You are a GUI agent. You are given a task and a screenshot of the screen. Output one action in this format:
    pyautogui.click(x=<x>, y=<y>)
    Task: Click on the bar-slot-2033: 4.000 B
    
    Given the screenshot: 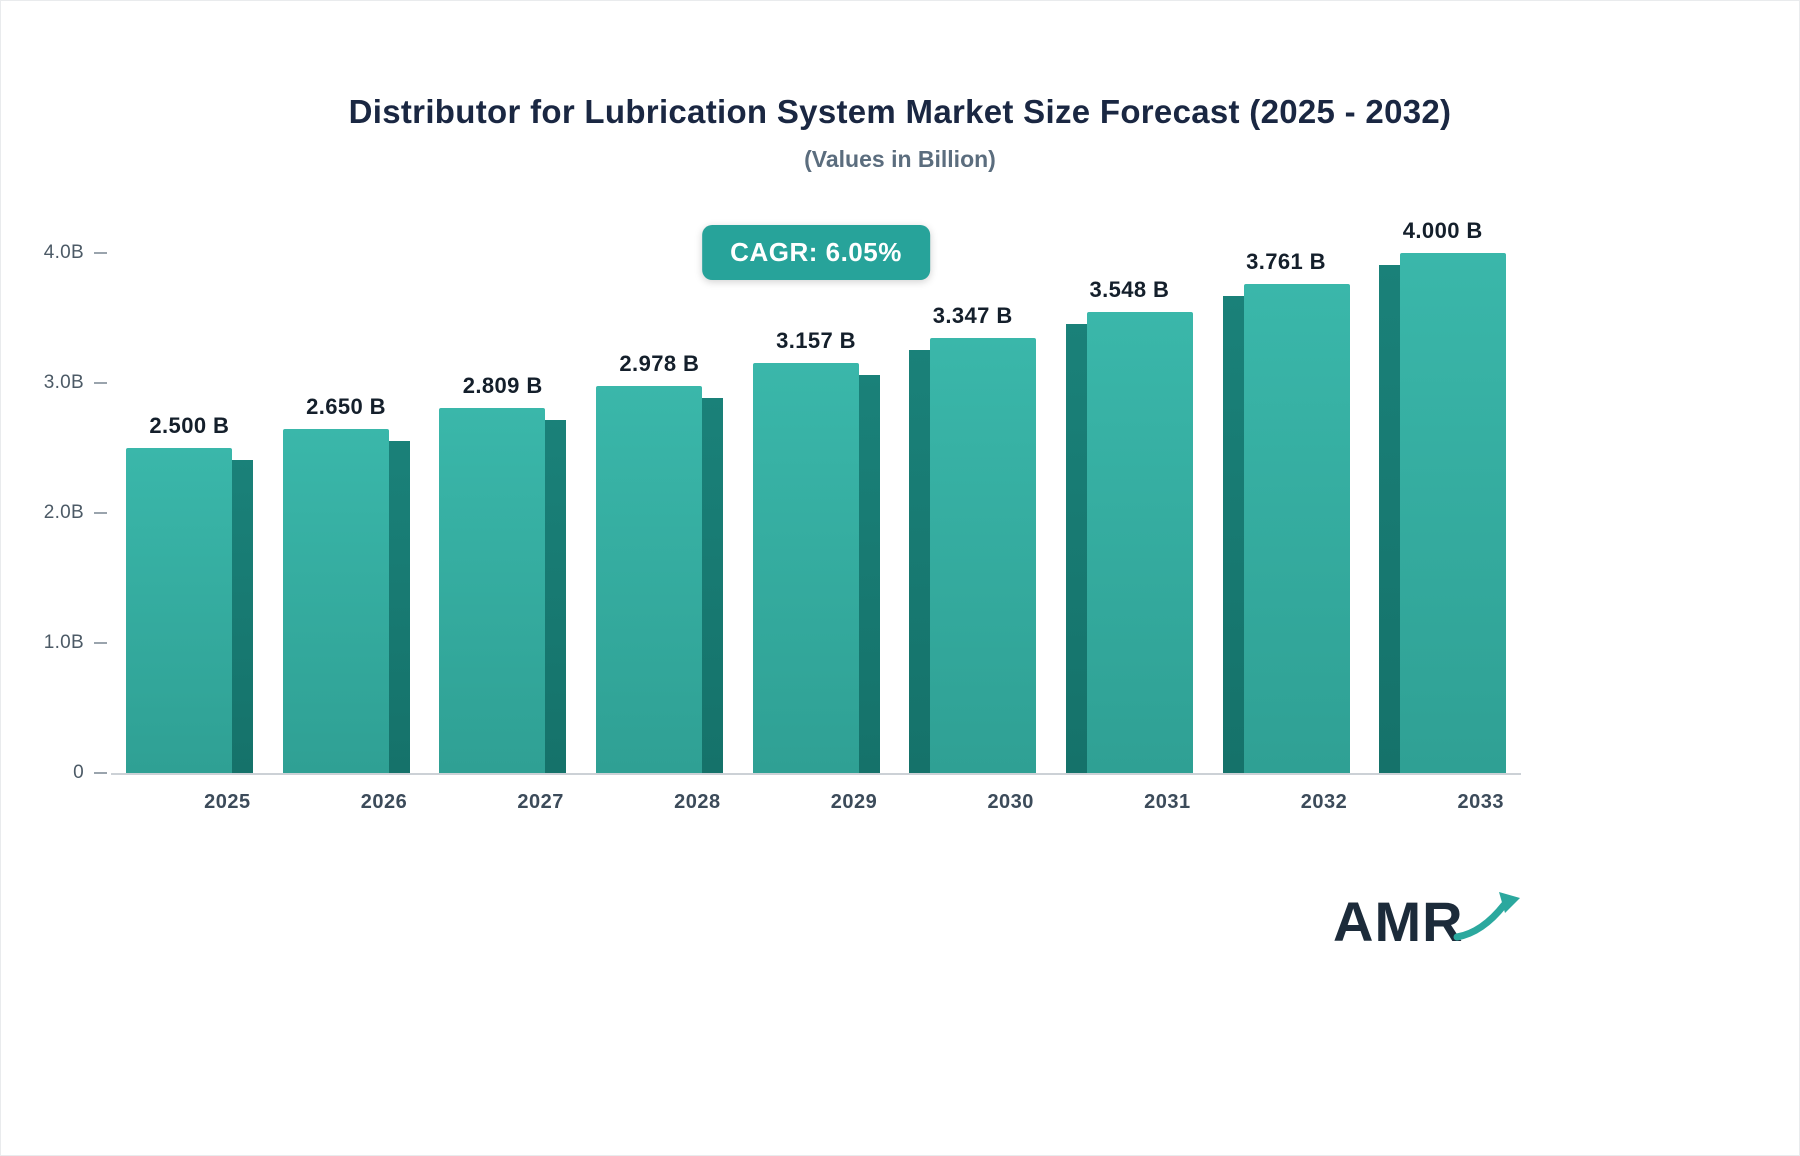 What is the action you would take?
    pyautogui.click(x=1442, y=495)
    